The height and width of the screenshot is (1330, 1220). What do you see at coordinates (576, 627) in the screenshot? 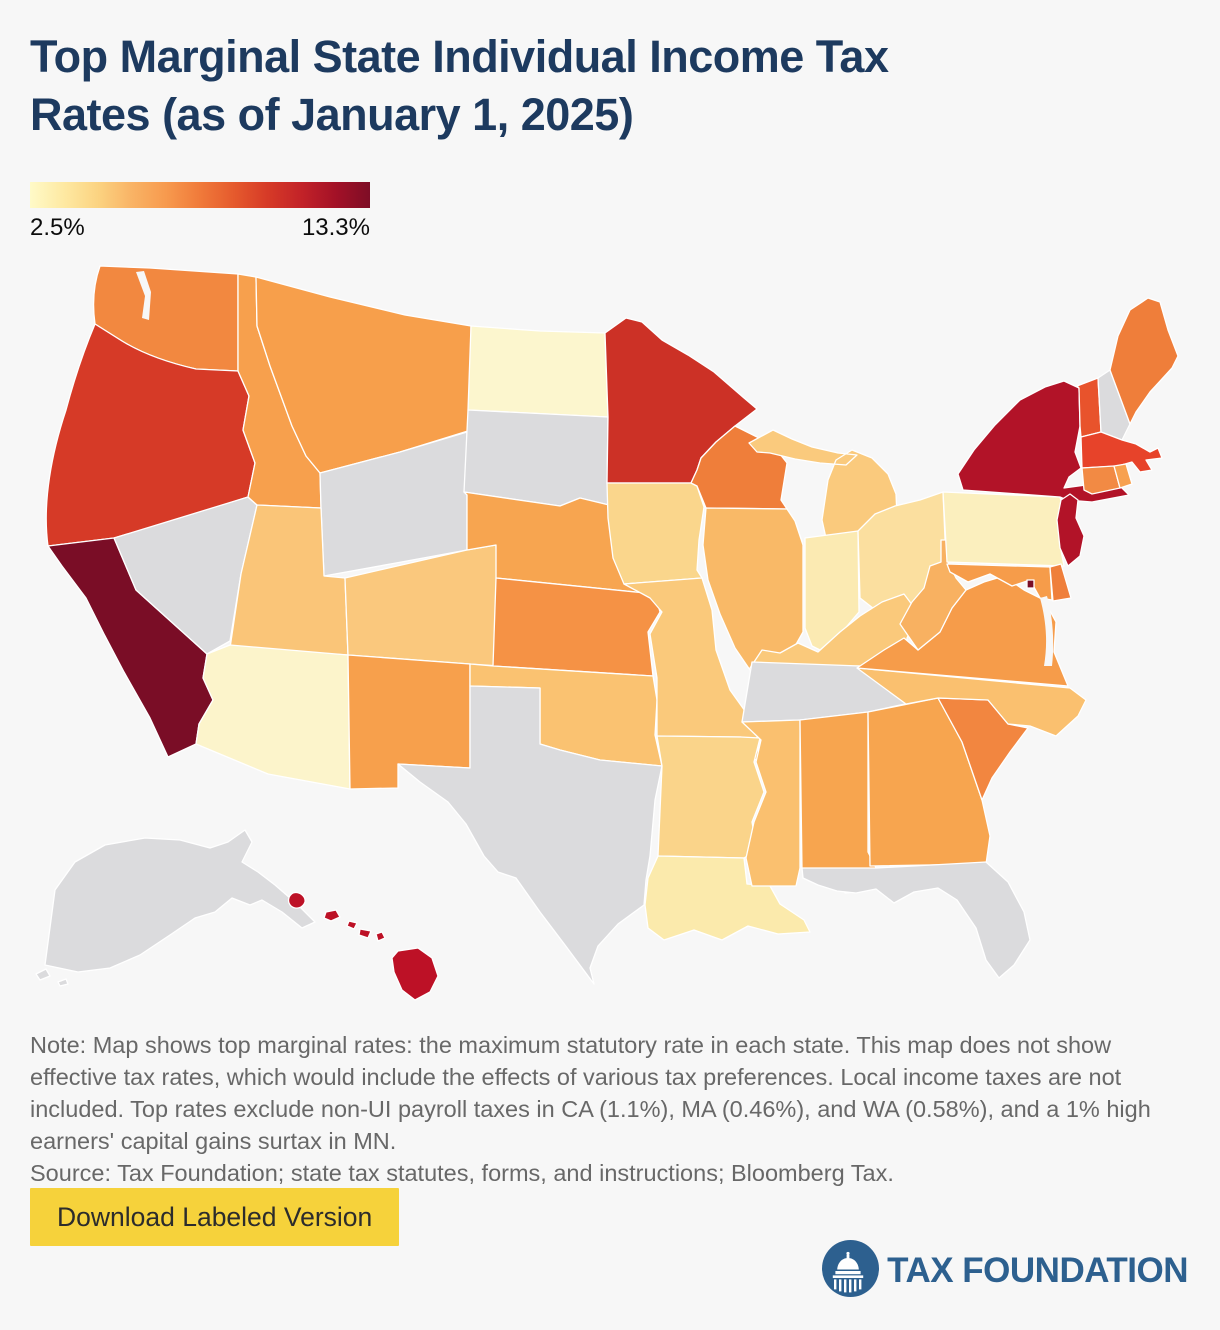
I see `state-ks: Kansas` at bounding box center [576, 627].